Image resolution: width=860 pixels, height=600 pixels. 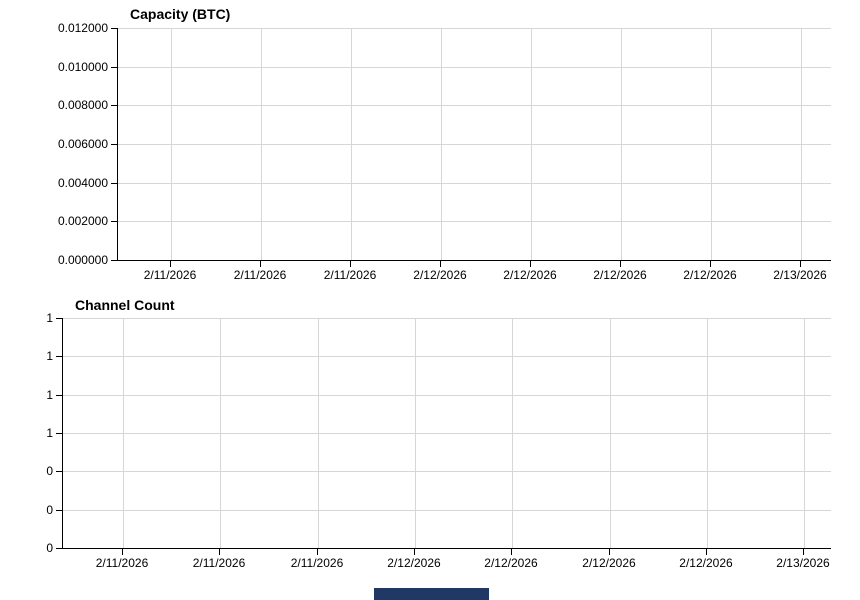 What do you see at coordinates (82, 260) in the screenshot?
I see `y-axis-tick-label: 0.000000` at bounding box center [82, 260].